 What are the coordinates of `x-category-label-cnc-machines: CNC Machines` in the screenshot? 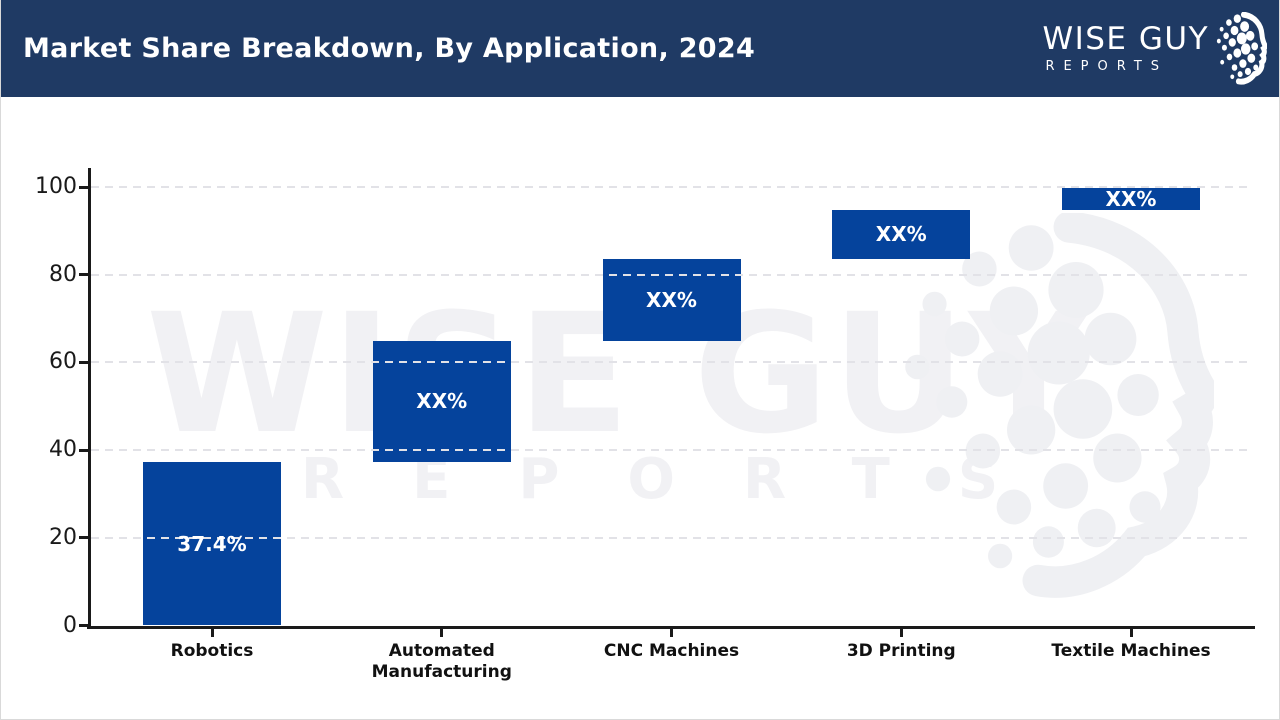 It's located at (671, 651).